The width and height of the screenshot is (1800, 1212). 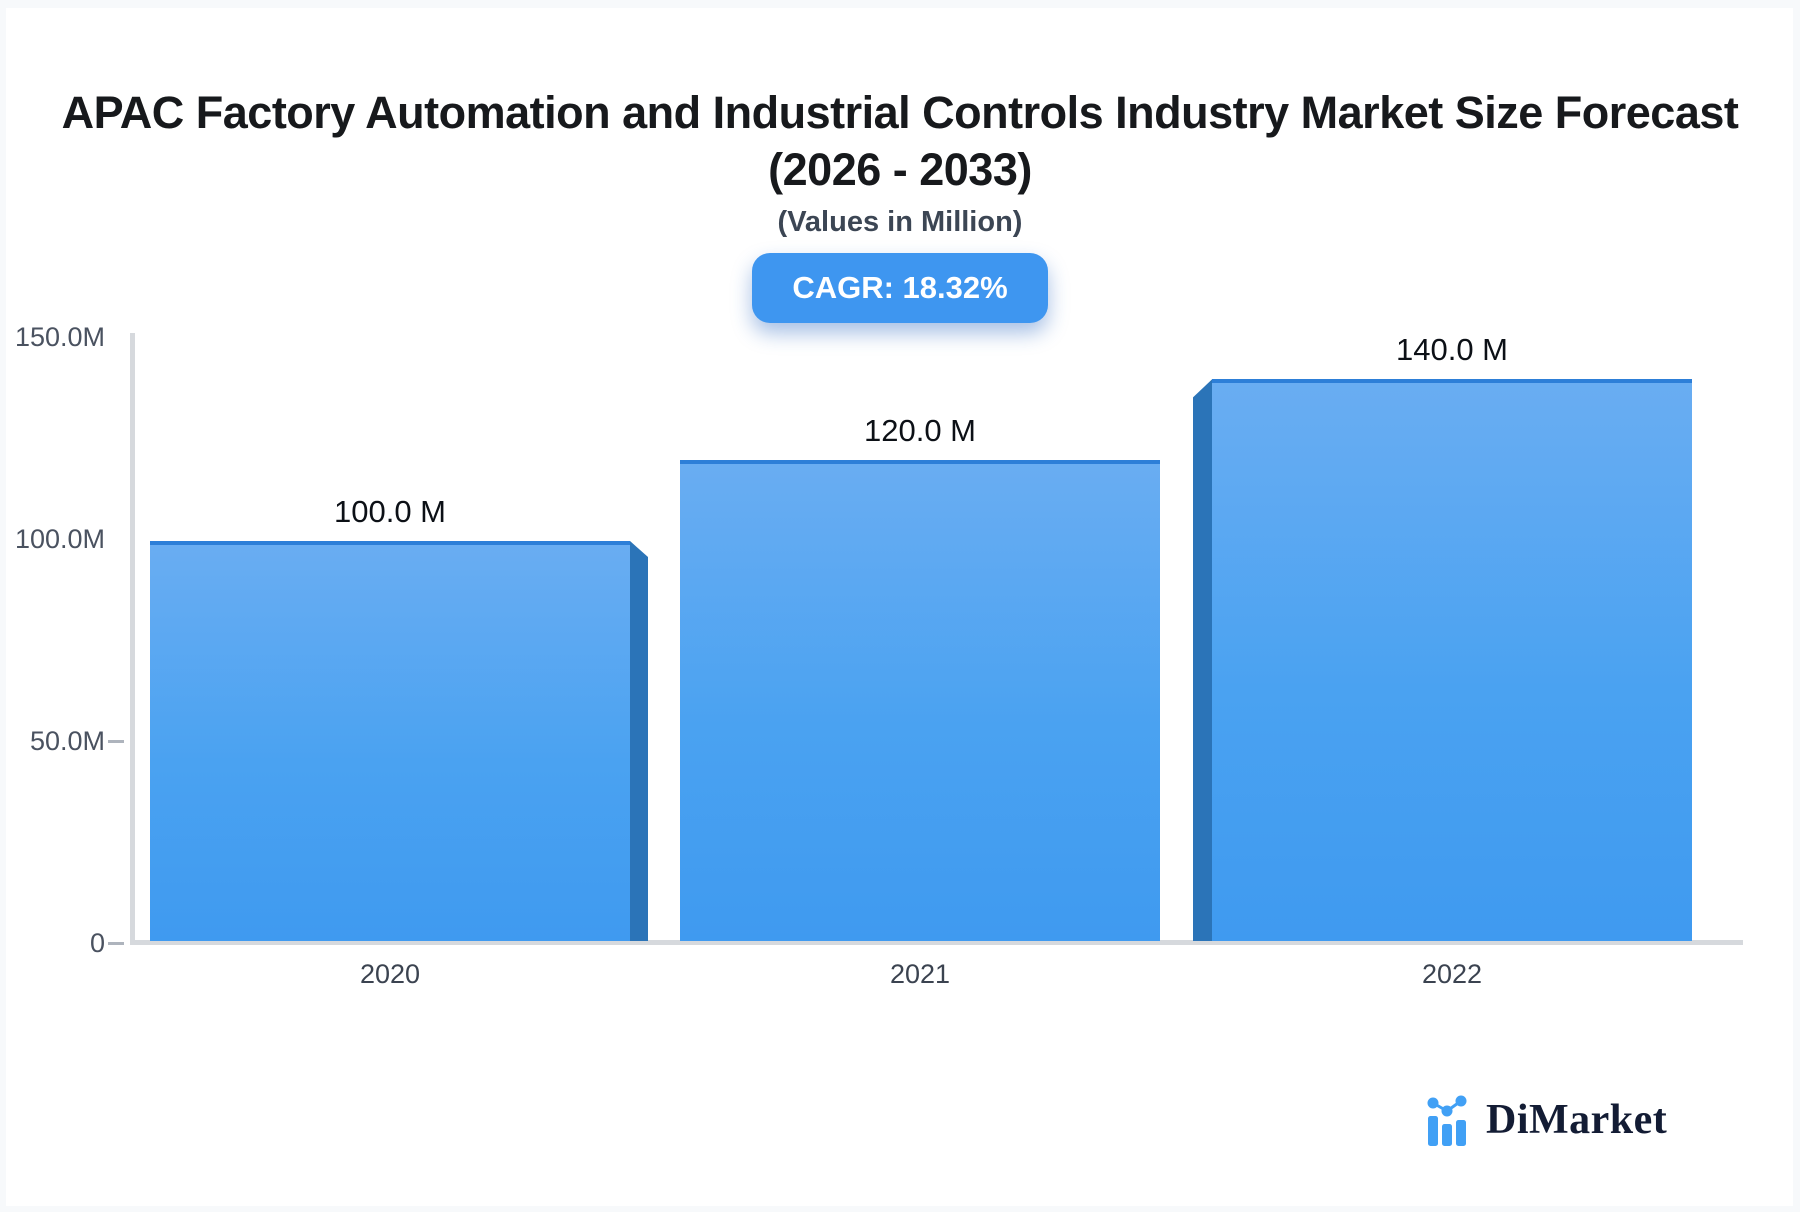 I want to click on y-axis-tick-label: 50.0M, so click(x=67, y=741).